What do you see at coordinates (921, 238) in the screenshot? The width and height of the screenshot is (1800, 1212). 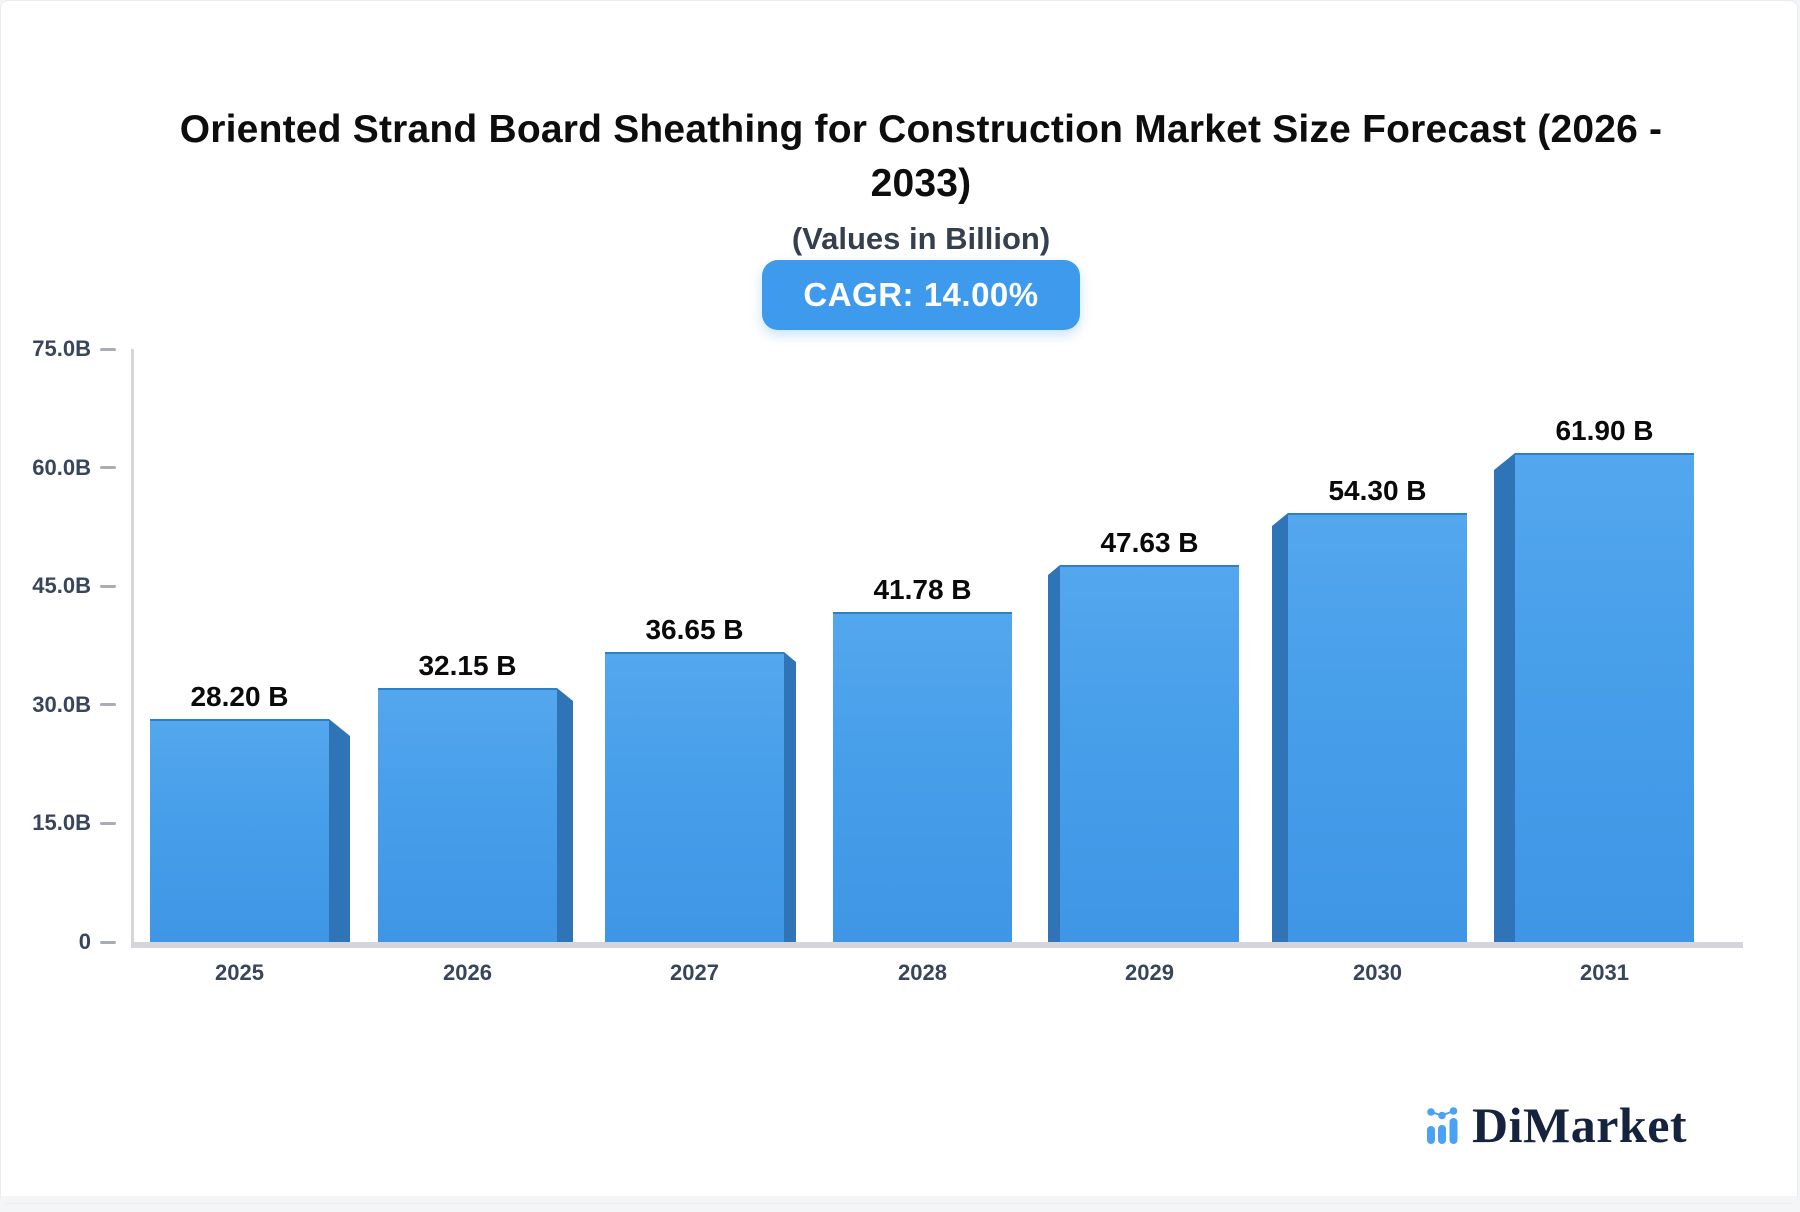 I see `chart-subtitle: (Values in Billion)` at bounding box center [921, 238].